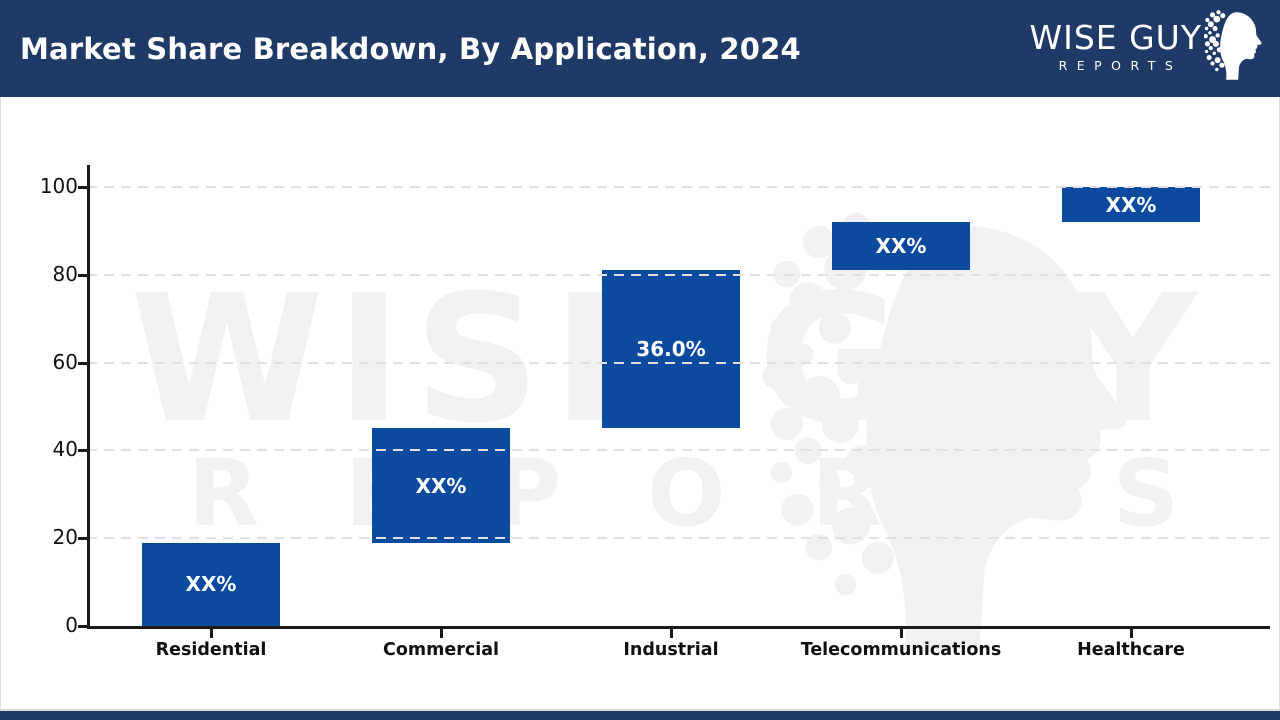  I want to click on y-tick-label: 80, so click(65, 273).